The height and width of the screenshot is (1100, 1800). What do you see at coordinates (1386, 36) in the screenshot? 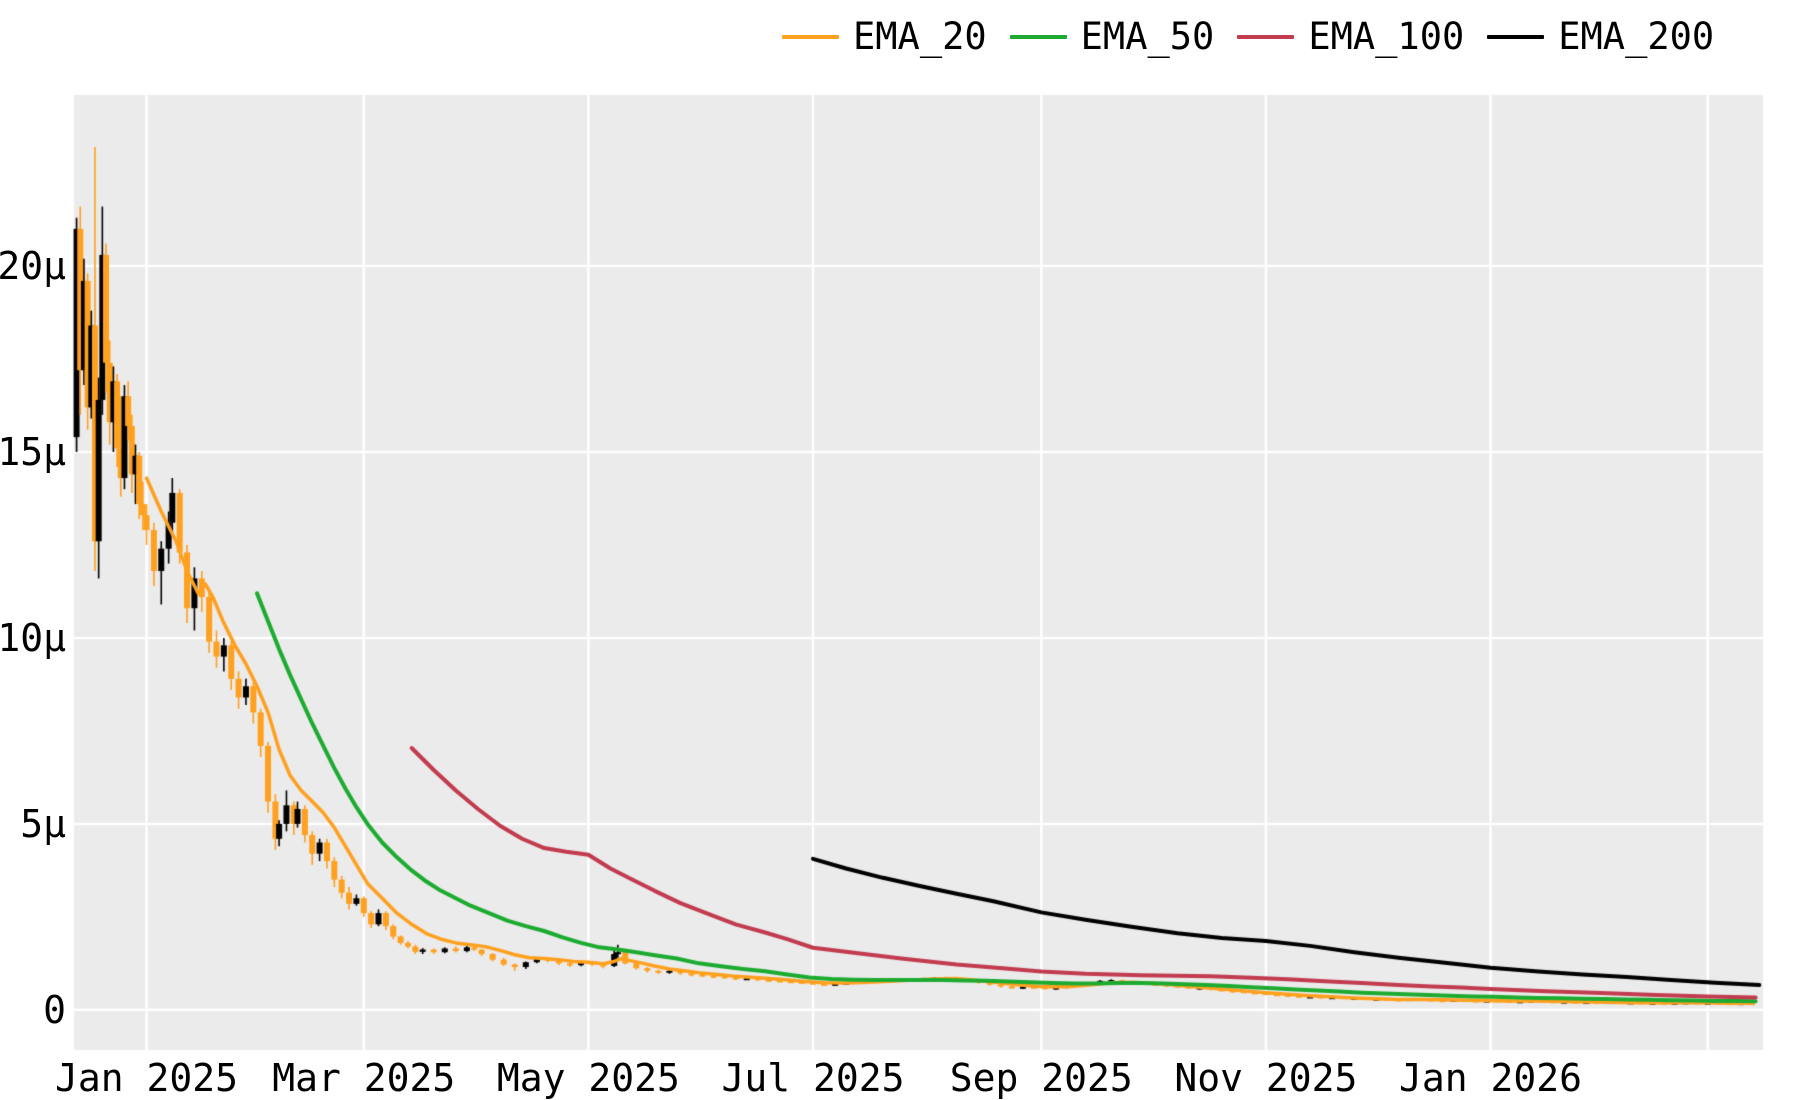
I see `legend-label: EMA_100` at bounding box center [1386, 36].